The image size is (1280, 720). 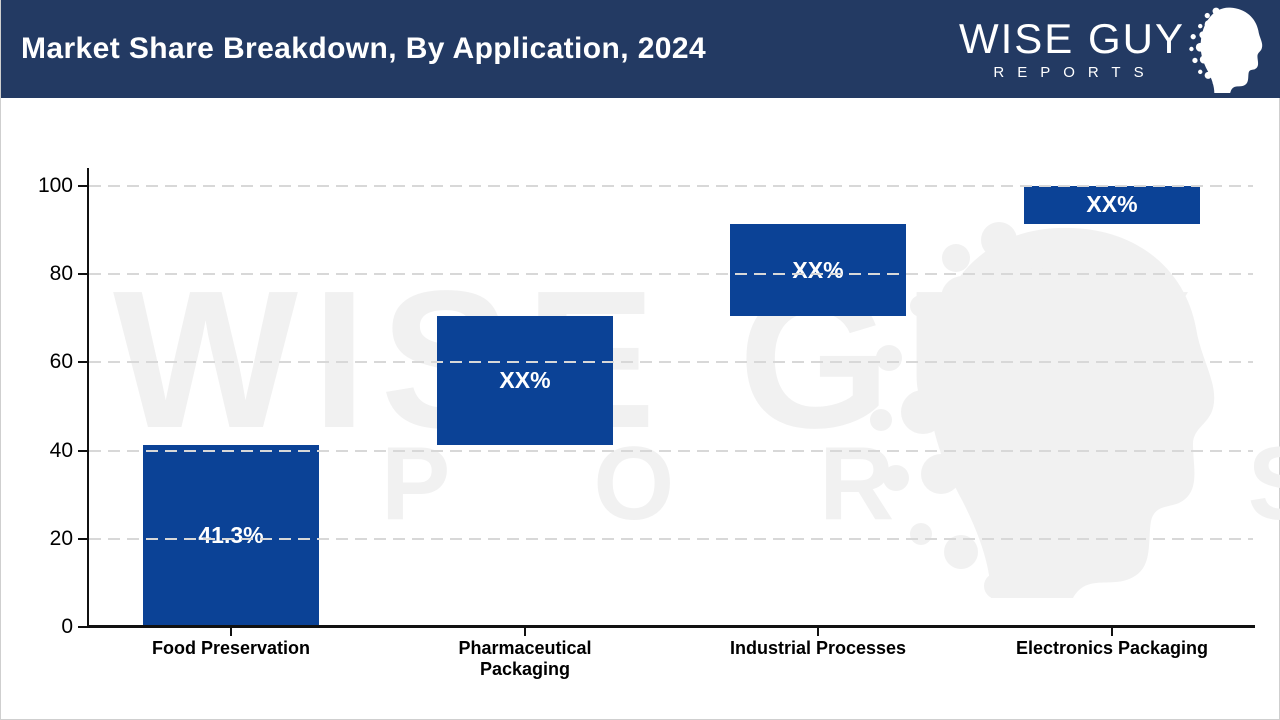 I want to click on bar-electronics-packaging: XX%, so click(x=1112, y=205).